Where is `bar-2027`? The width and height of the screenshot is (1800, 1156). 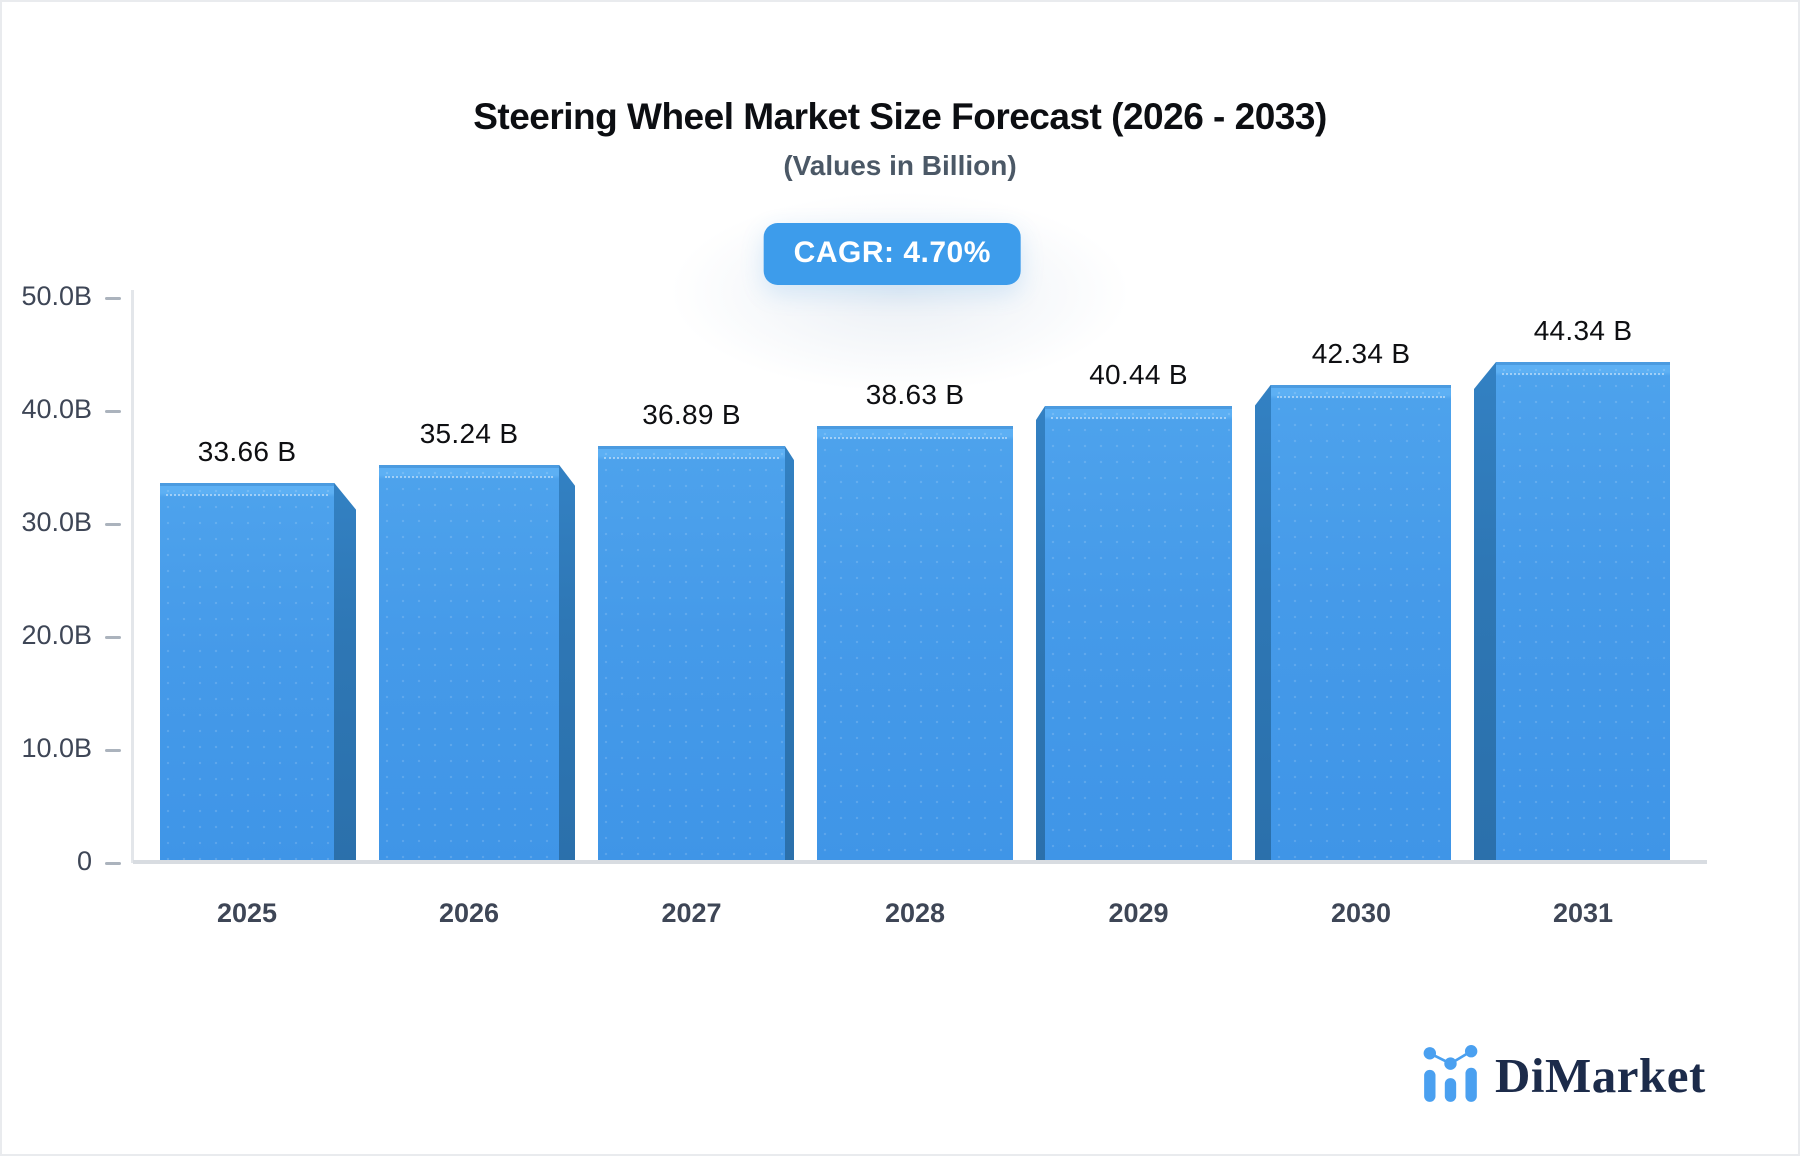 bar-2027 is located at coordinates (696, 654).